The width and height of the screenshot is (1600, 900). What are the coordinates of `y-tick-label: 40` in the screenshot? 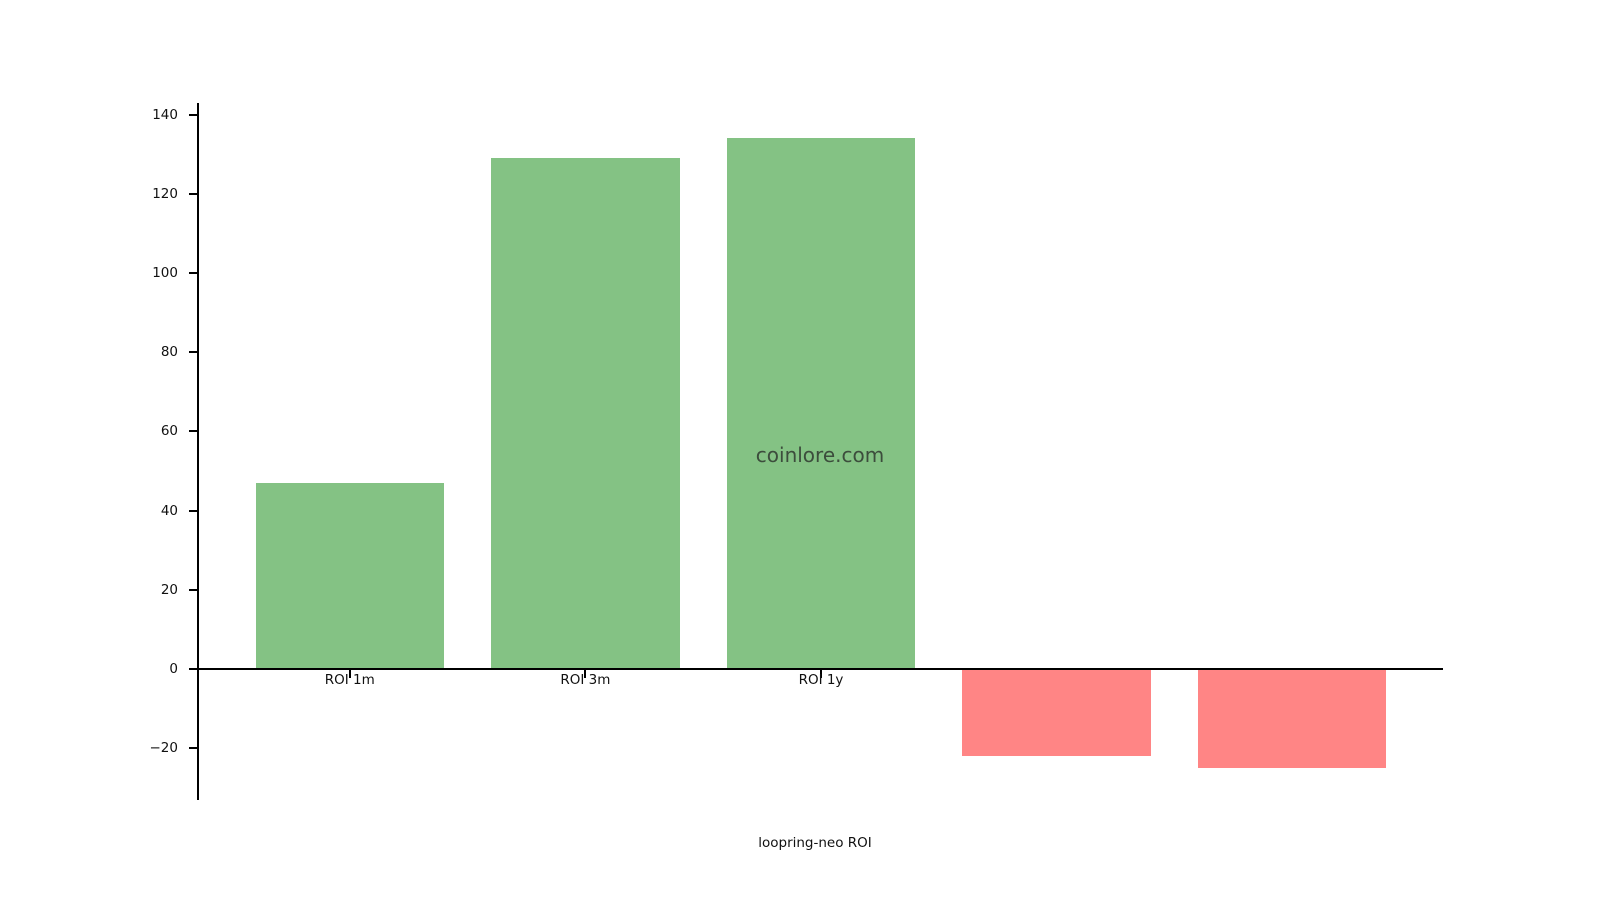 It's located at (169, 510).